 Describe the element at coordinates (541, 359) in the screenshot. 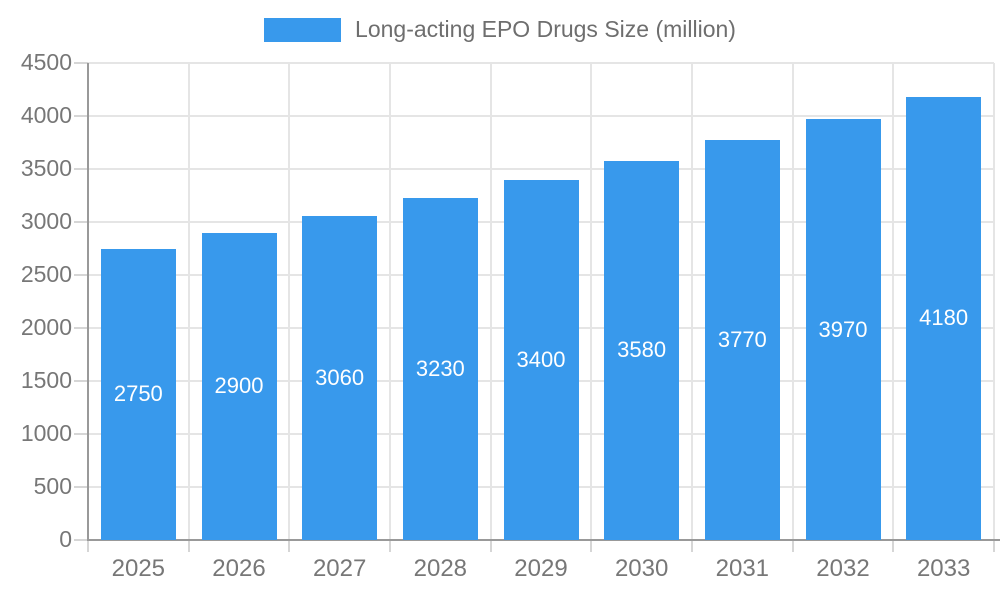

I see `bar-2029` at that location.